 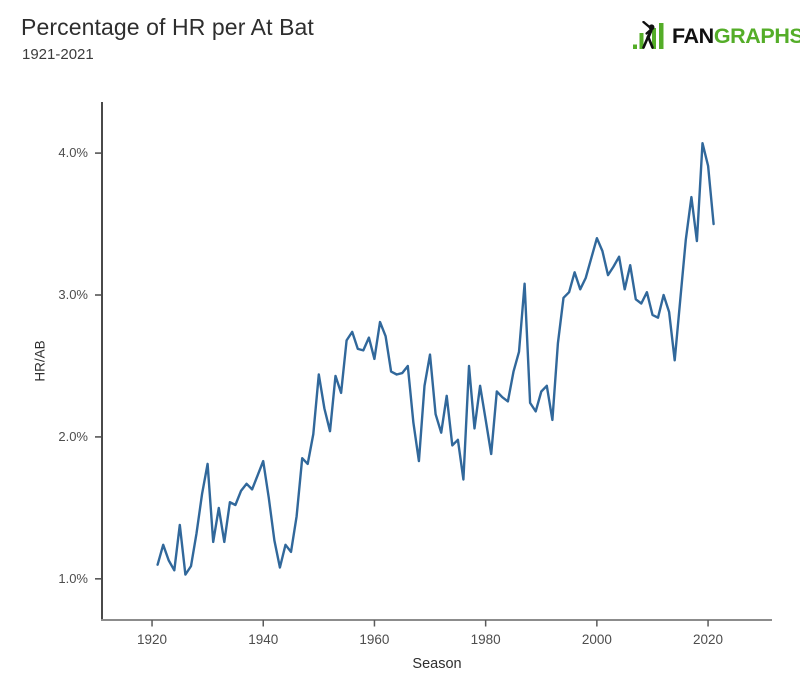 What do you see at coordinates (374, 639) in the screenshot?
I see `x-tick-label: 1960` at bounding box center [374, 639].